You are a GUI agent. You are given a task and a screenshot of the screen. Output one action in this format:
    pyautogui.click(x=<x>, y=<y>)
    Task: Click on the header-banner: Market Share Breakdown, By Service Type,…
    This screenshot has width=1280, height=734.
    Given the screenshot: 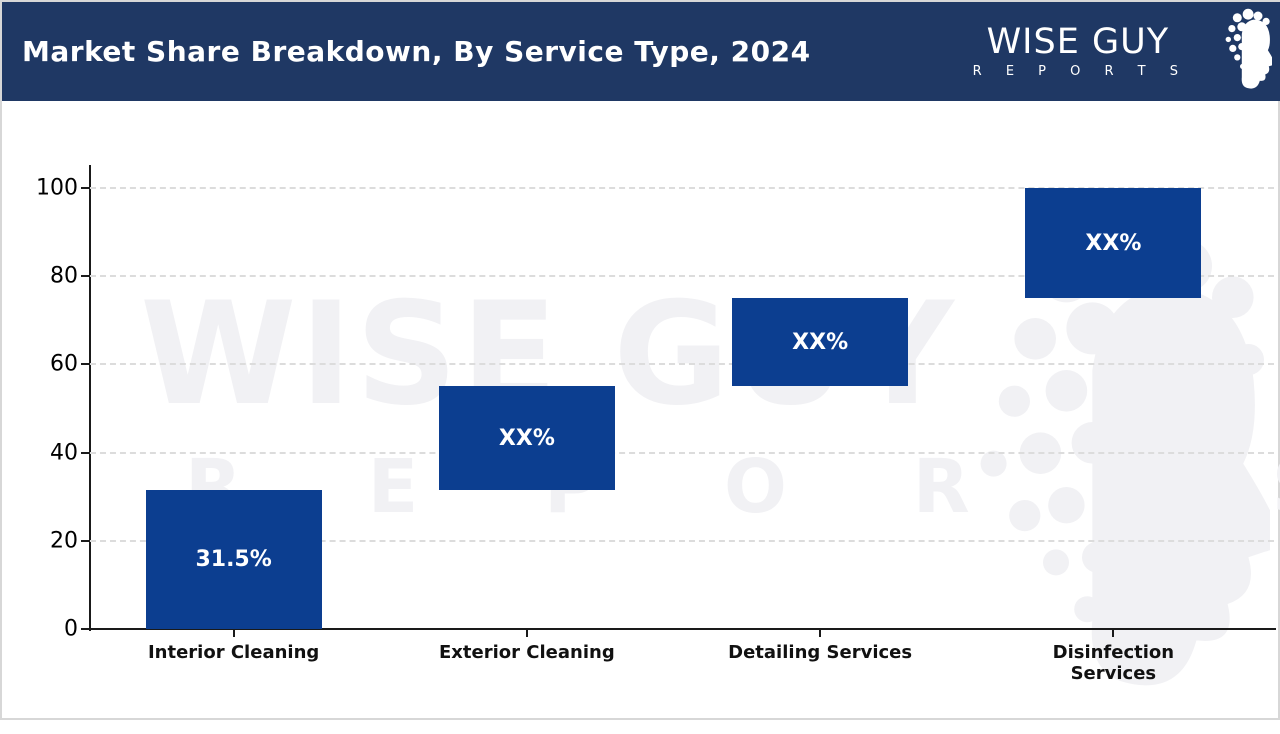 What is the action you would take?
    pyautogui.click(x=641, y=51)
    